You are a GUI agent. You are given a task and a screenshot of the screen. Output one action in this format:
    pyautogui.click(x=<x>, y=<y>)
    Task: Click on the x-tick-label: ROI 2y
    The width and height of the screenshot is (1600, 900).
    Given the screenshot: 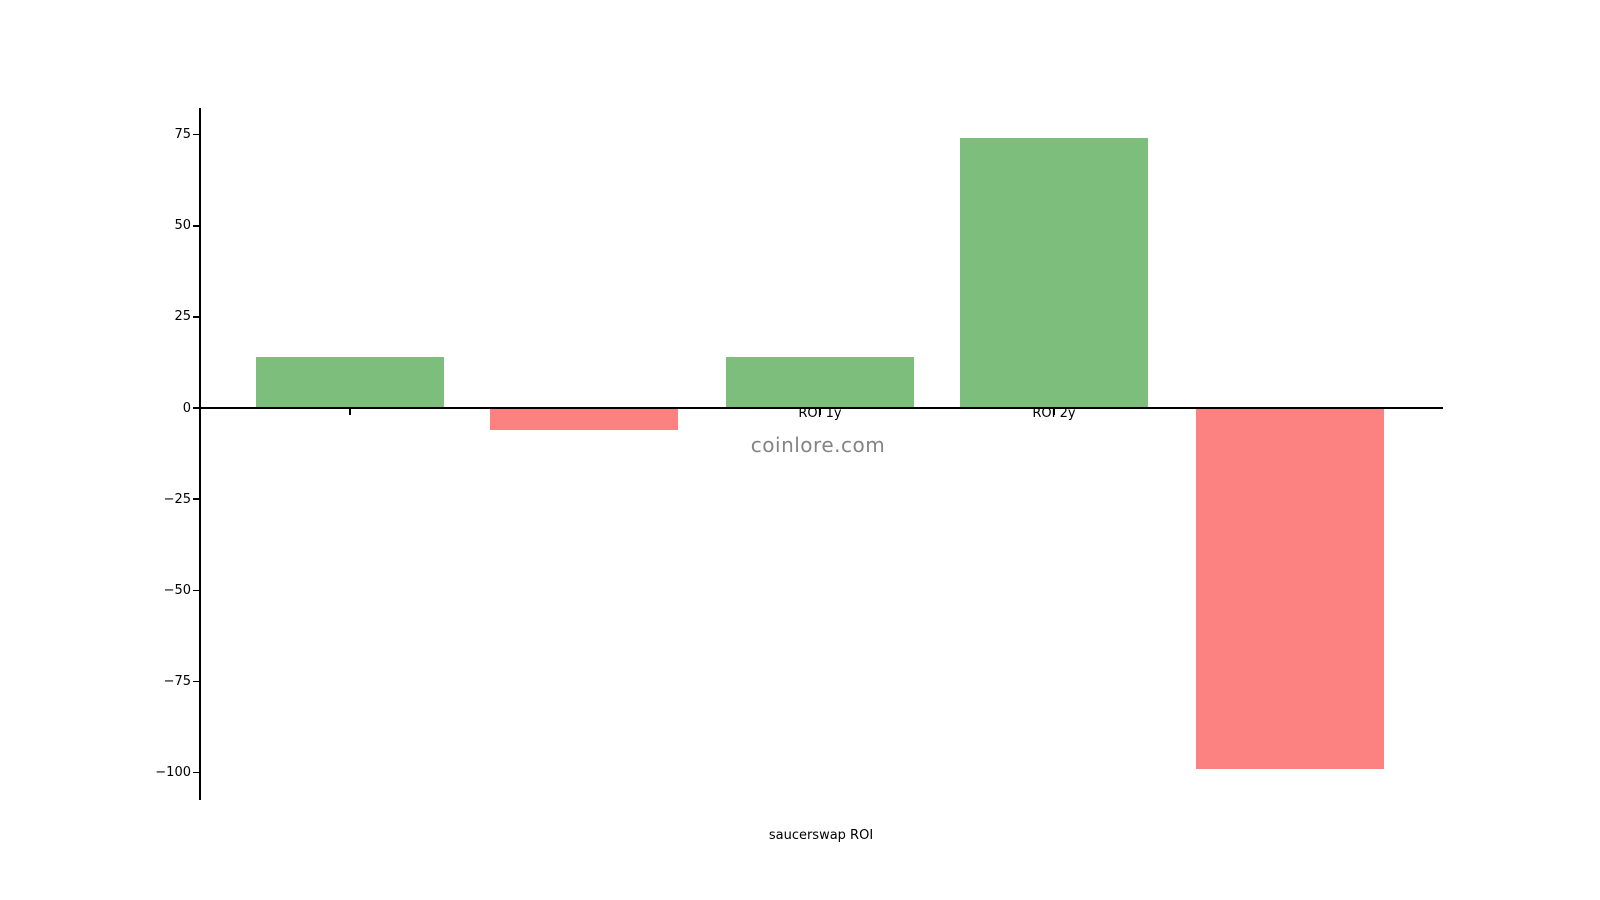 What is the action you would take?
    pyautogui.click(x=1054, y=413)
    